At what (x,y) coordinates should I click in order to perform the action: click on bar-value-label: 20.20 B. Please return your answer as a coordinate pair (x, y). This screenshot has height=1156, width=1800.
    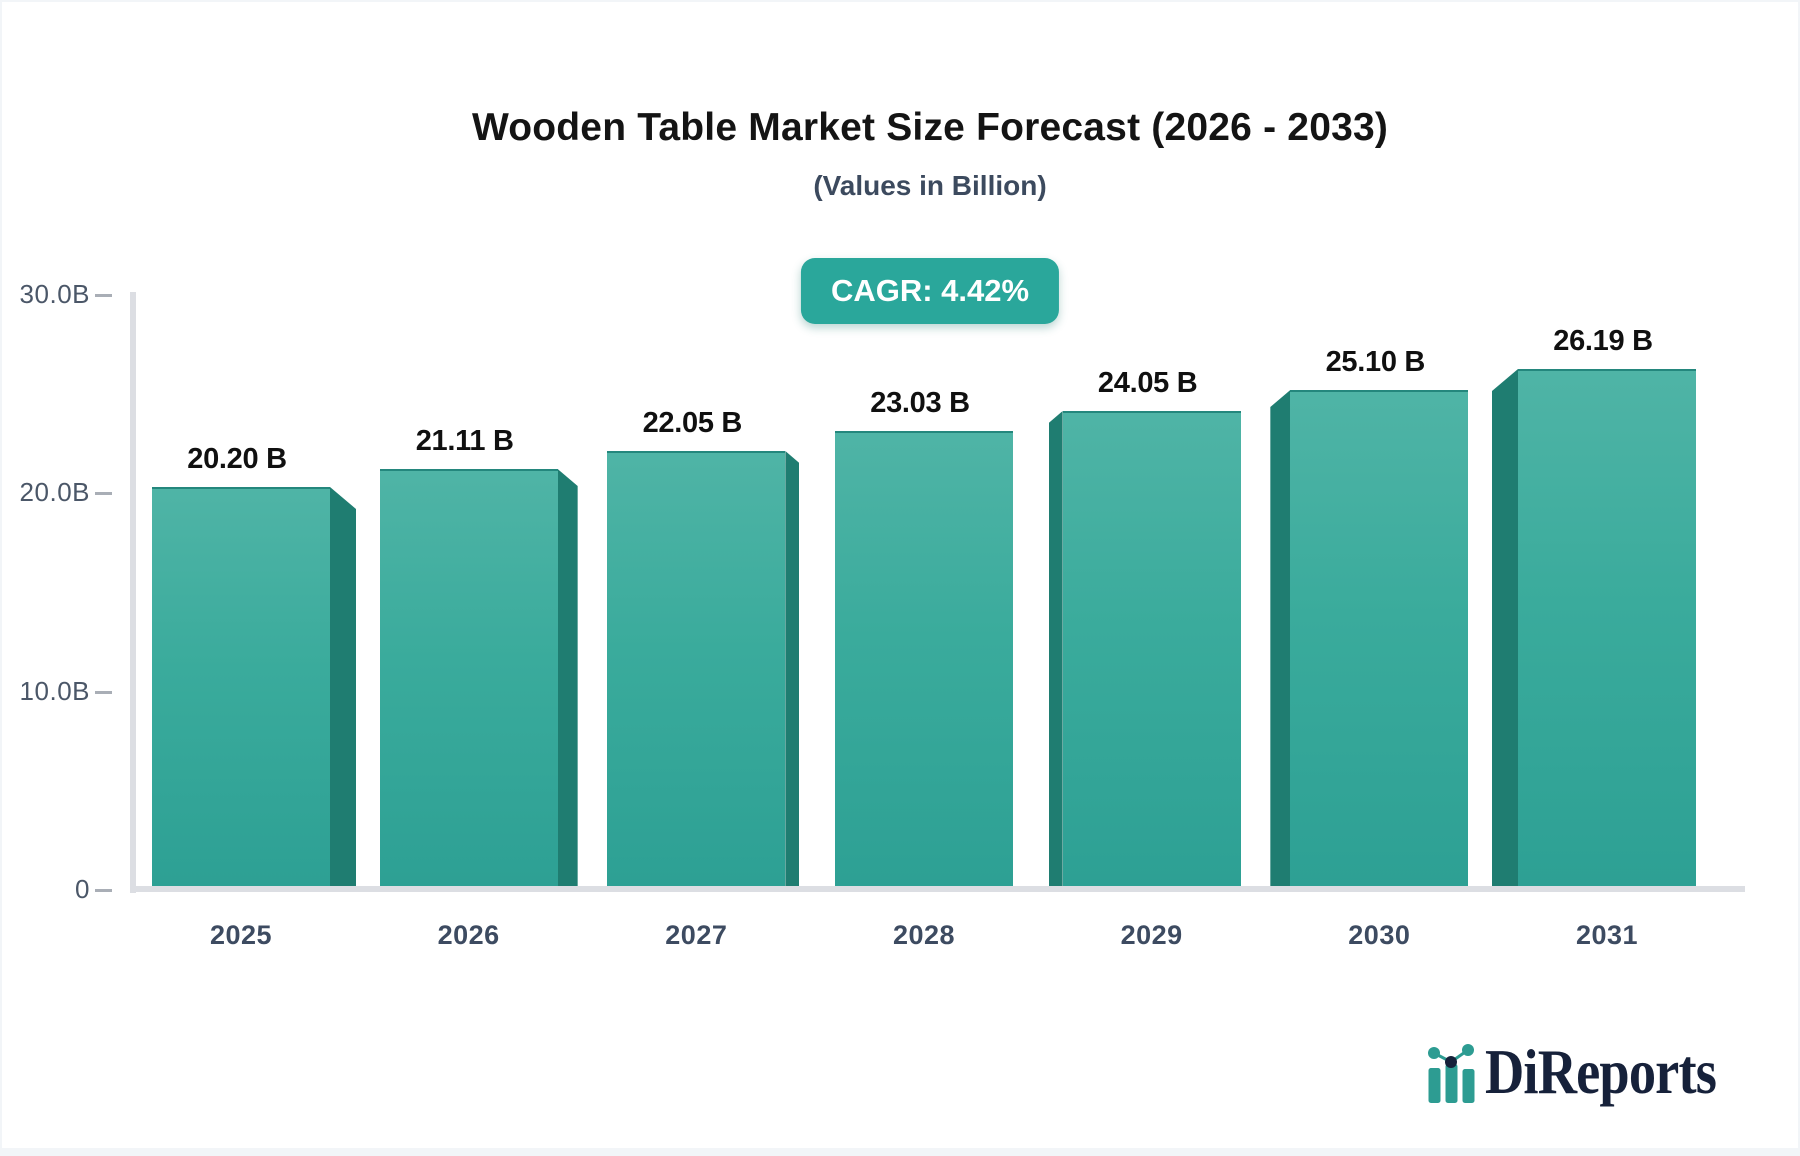
    Looking at the image, I should click on (237, 459).